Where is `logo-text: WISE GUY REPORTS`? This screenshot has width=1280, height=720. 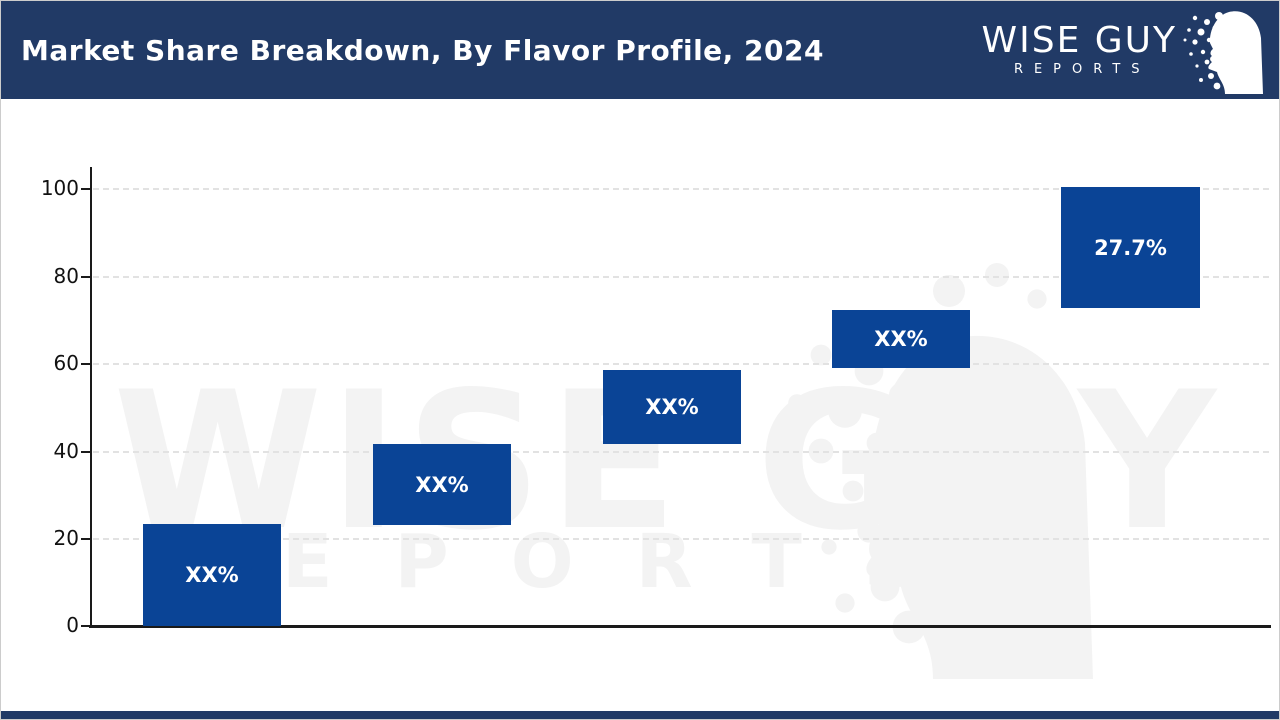
logo-text: WISE GUY REPORTS is located at coordinates (1079, 49).